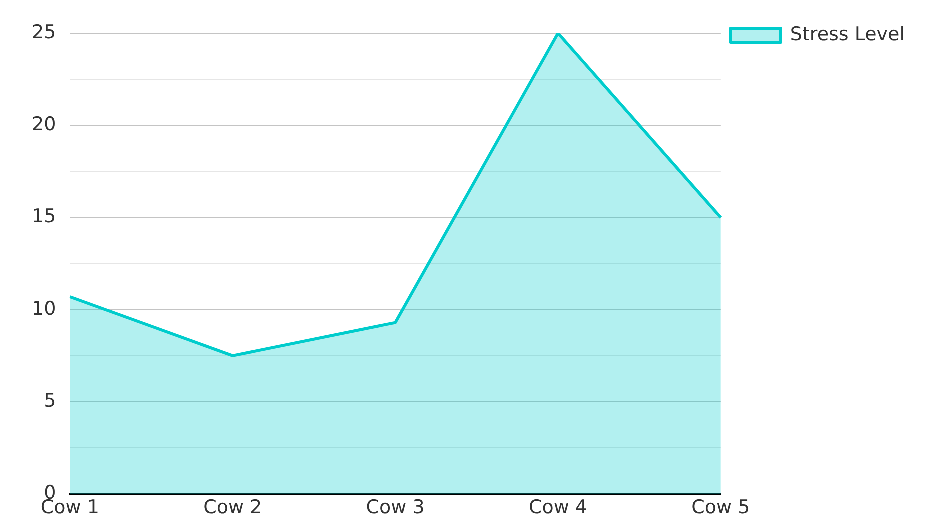  Describe the element at coordinates (233, 507) in the screenshot. I see `x-tick-label: Cow 2` at that location.